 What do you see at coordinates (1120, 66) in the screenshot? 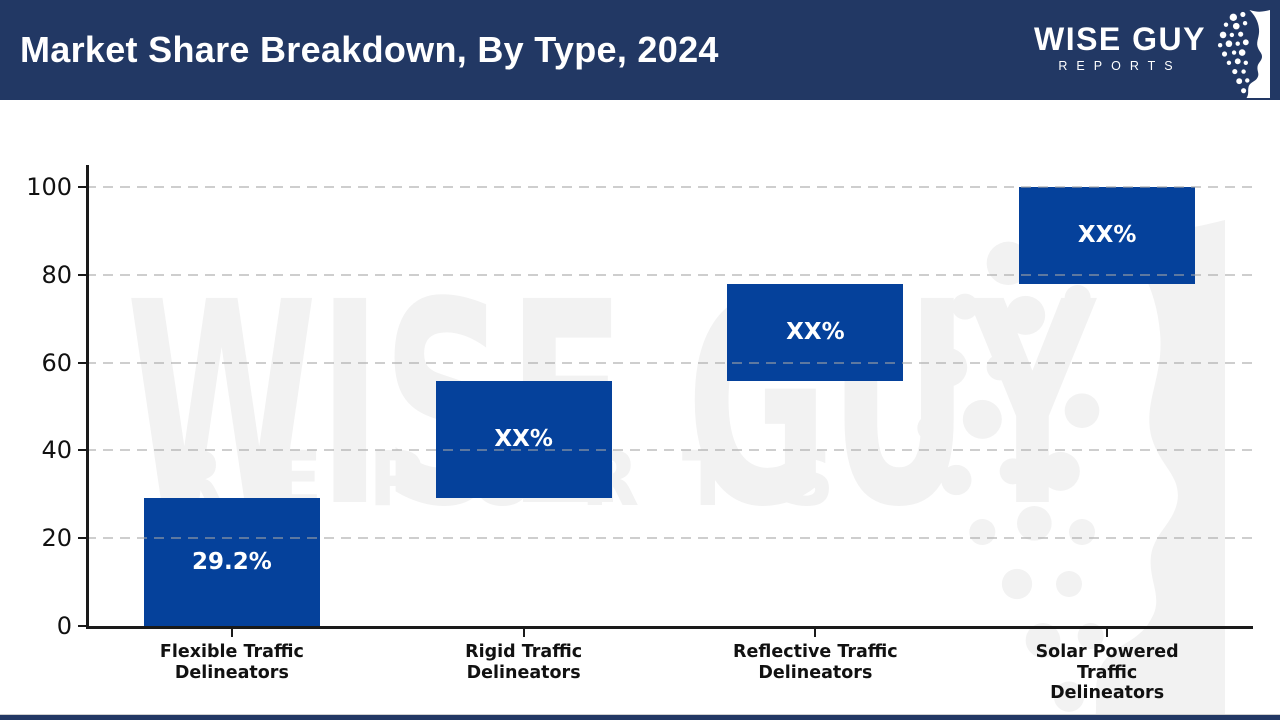
I see `logo-subtitle: REPORTS` at bounding box center [1120, 66].